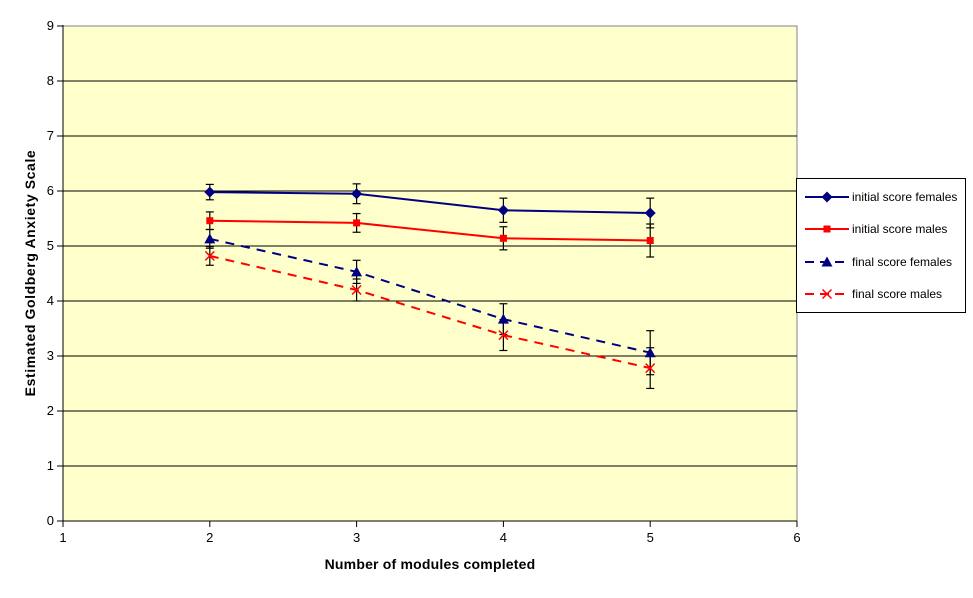 This screenshot has width=973, height=598. I want to click on y-tick-label: 6, so click(50, 190).